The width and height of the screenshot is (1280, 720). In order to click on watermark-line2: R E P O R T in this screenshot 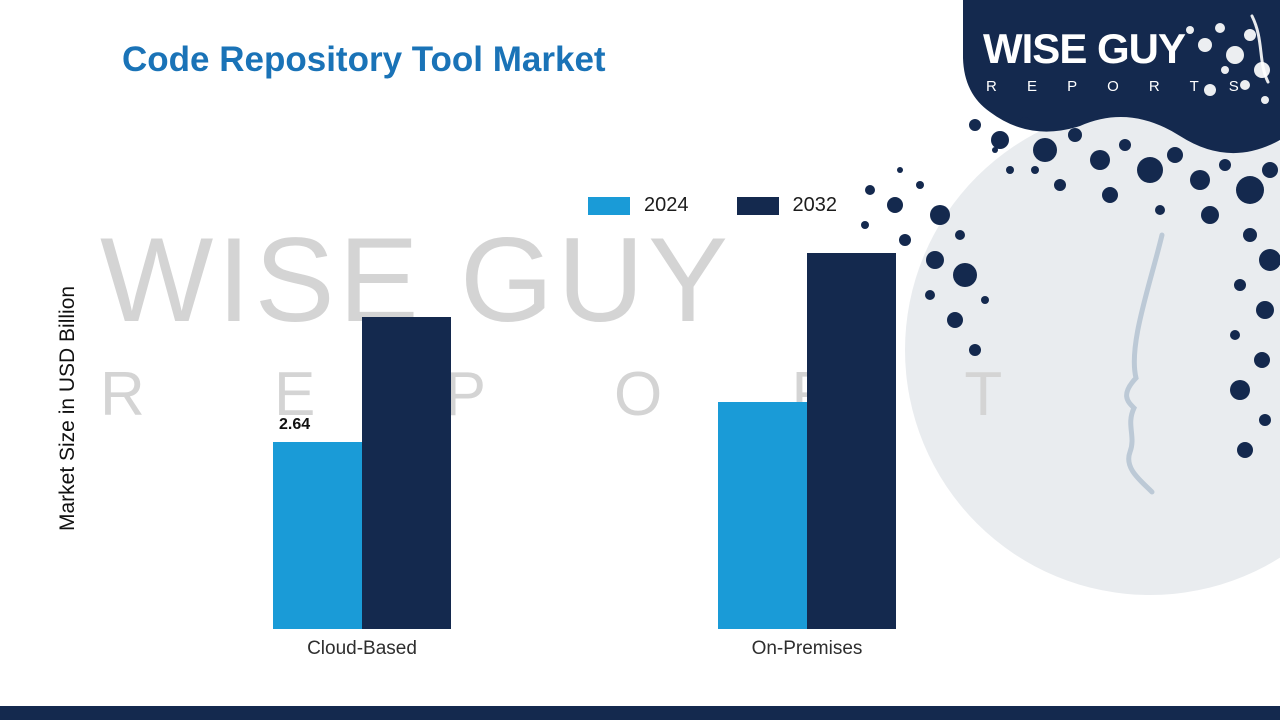, I will do `click(579, 394)`.